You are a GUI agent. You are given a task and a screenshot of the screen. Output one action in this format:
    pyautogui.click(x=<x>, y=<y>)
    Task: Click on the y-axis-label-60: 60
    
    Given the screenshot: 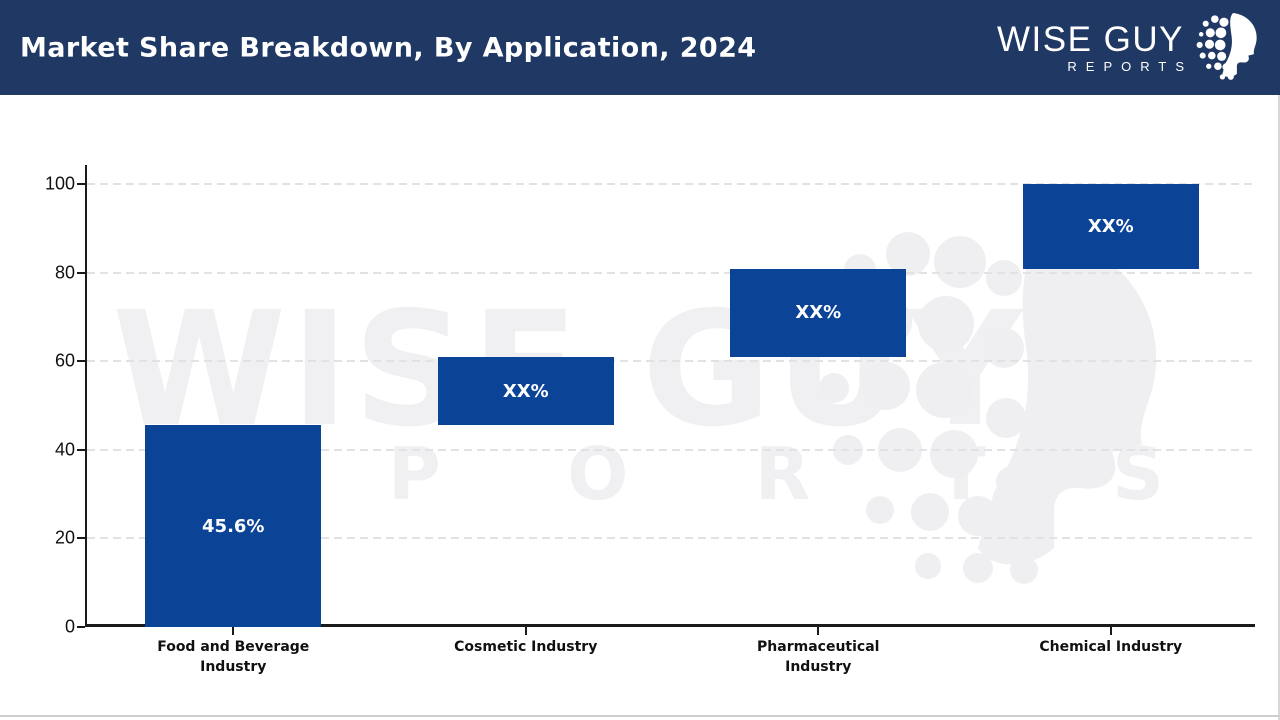 What is the action you would take?
    pyautogui.click(x=64, y=360)
    